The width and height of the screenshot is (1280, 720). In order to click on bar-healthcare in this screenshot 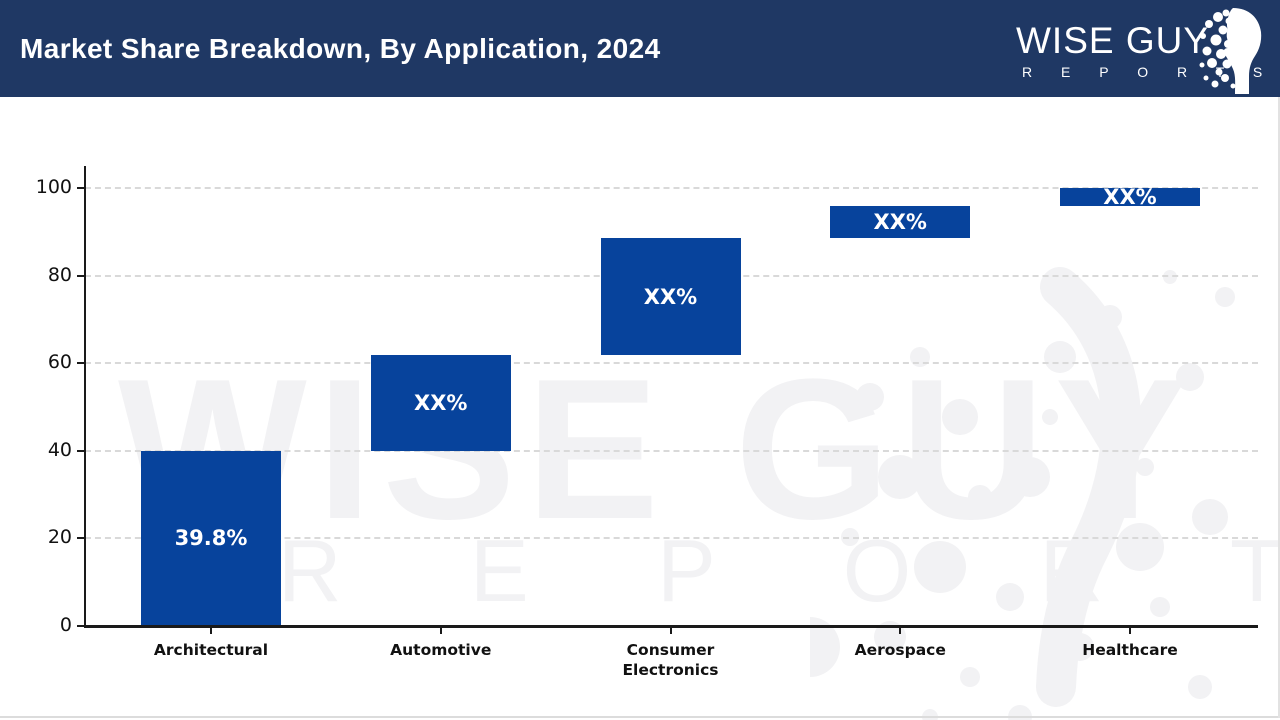, I will do `click(1130, 197)`.